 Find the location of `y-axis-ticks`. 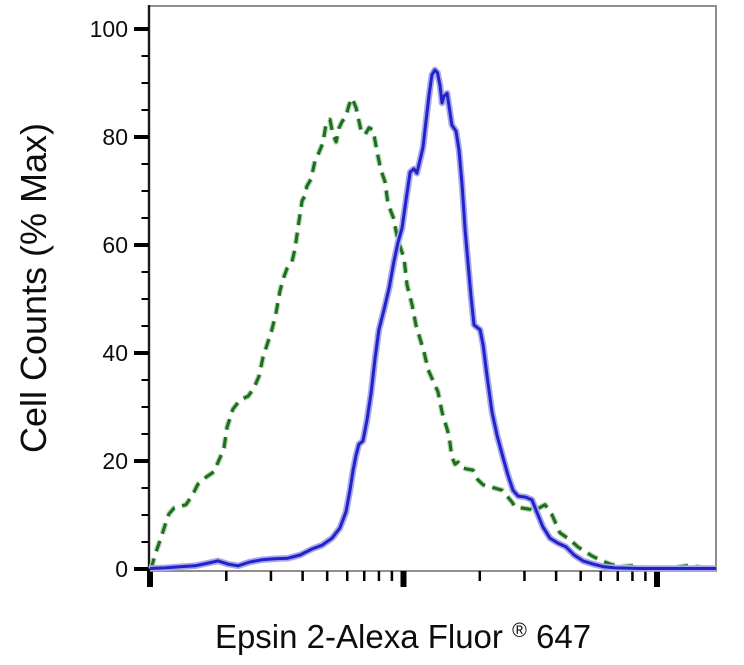

y-axis-ticks is located at coordinates (141, 299).